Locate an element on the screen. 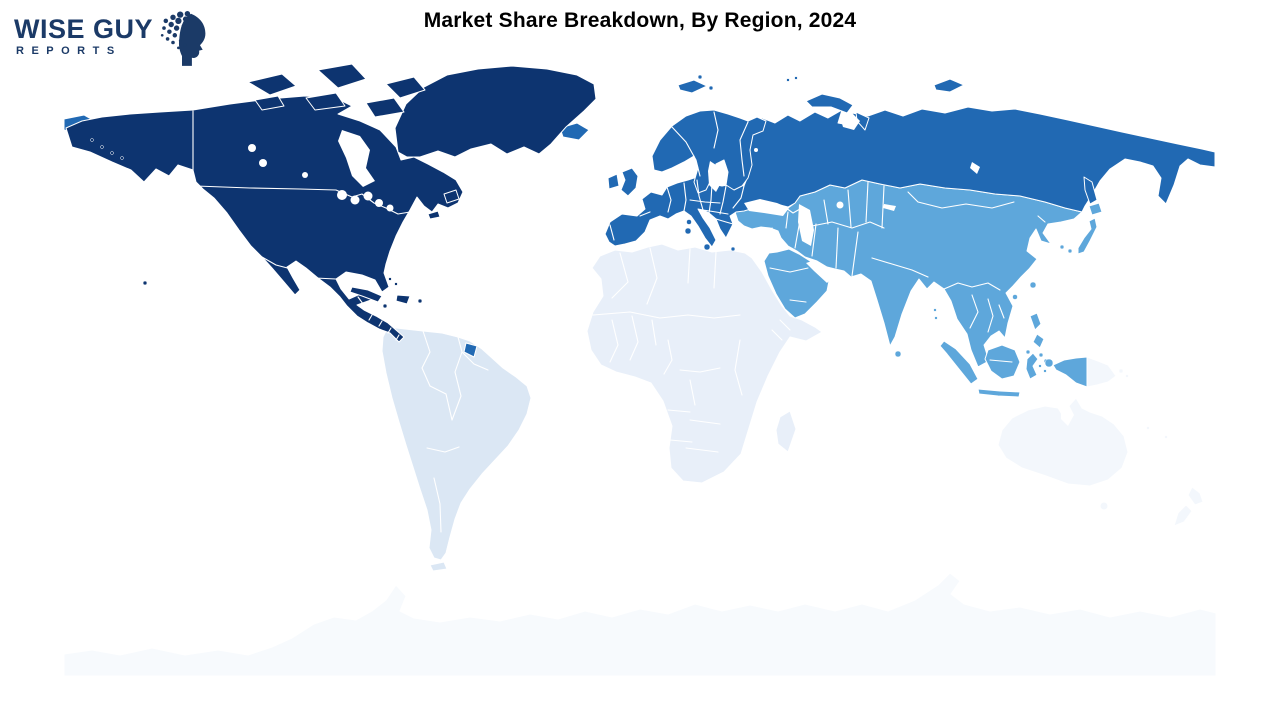 This screenshot has width=1280, height=720. french-guiana is located at coordinates (470, 350).